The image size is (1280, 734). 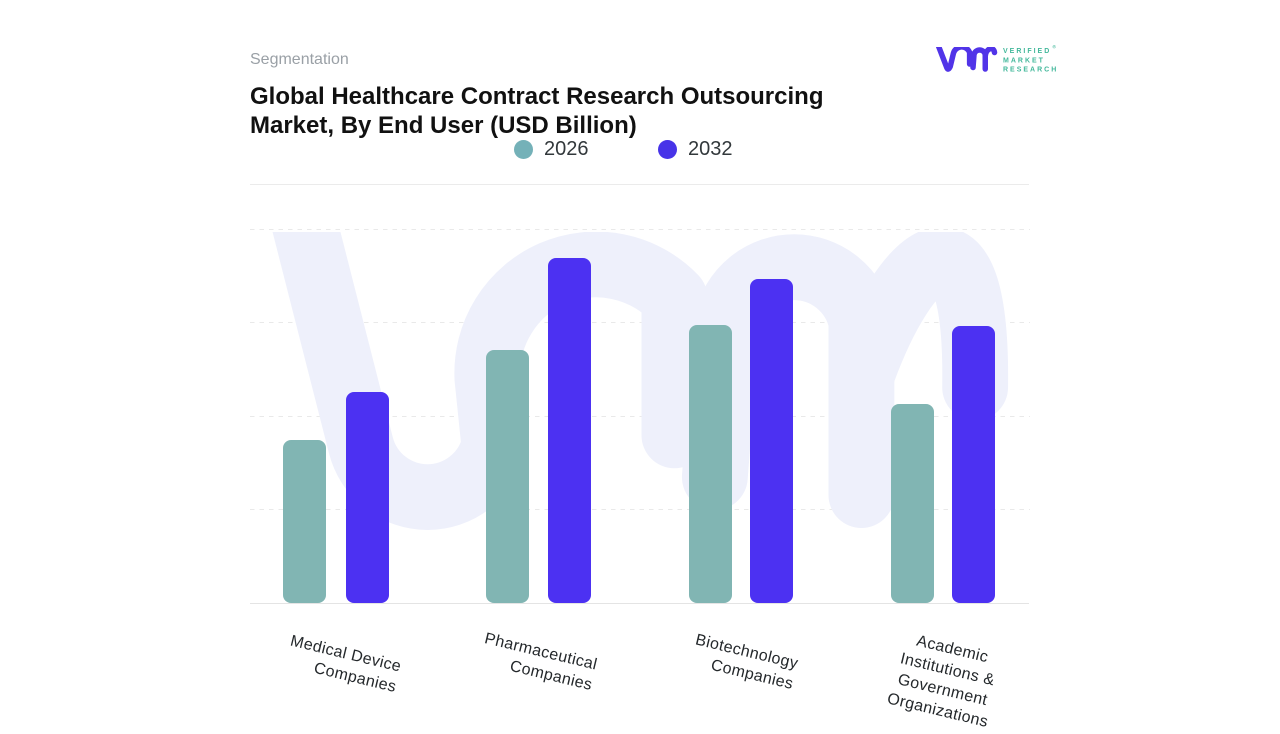 I want to click on svg-text: RESEARCH, so click(x=1030, y=70).